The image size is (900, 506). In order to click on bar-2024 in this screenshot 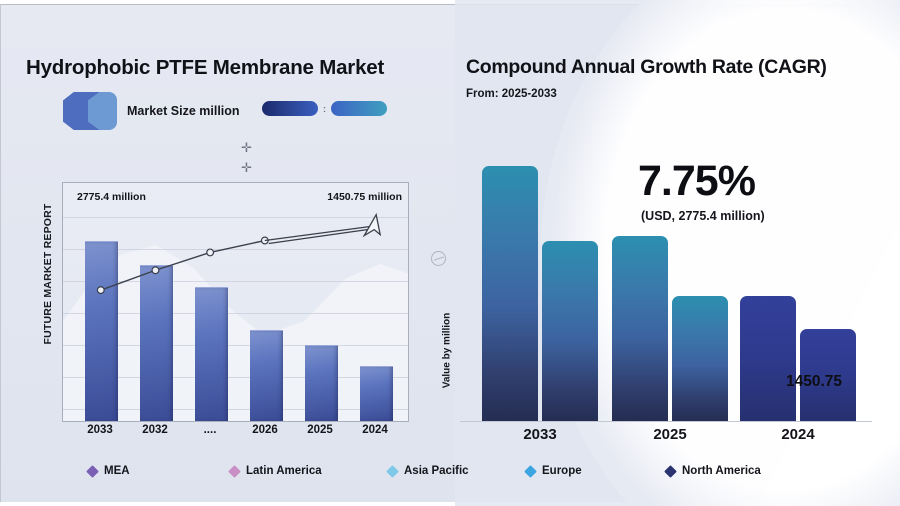, I will do `click(376, 393)`.